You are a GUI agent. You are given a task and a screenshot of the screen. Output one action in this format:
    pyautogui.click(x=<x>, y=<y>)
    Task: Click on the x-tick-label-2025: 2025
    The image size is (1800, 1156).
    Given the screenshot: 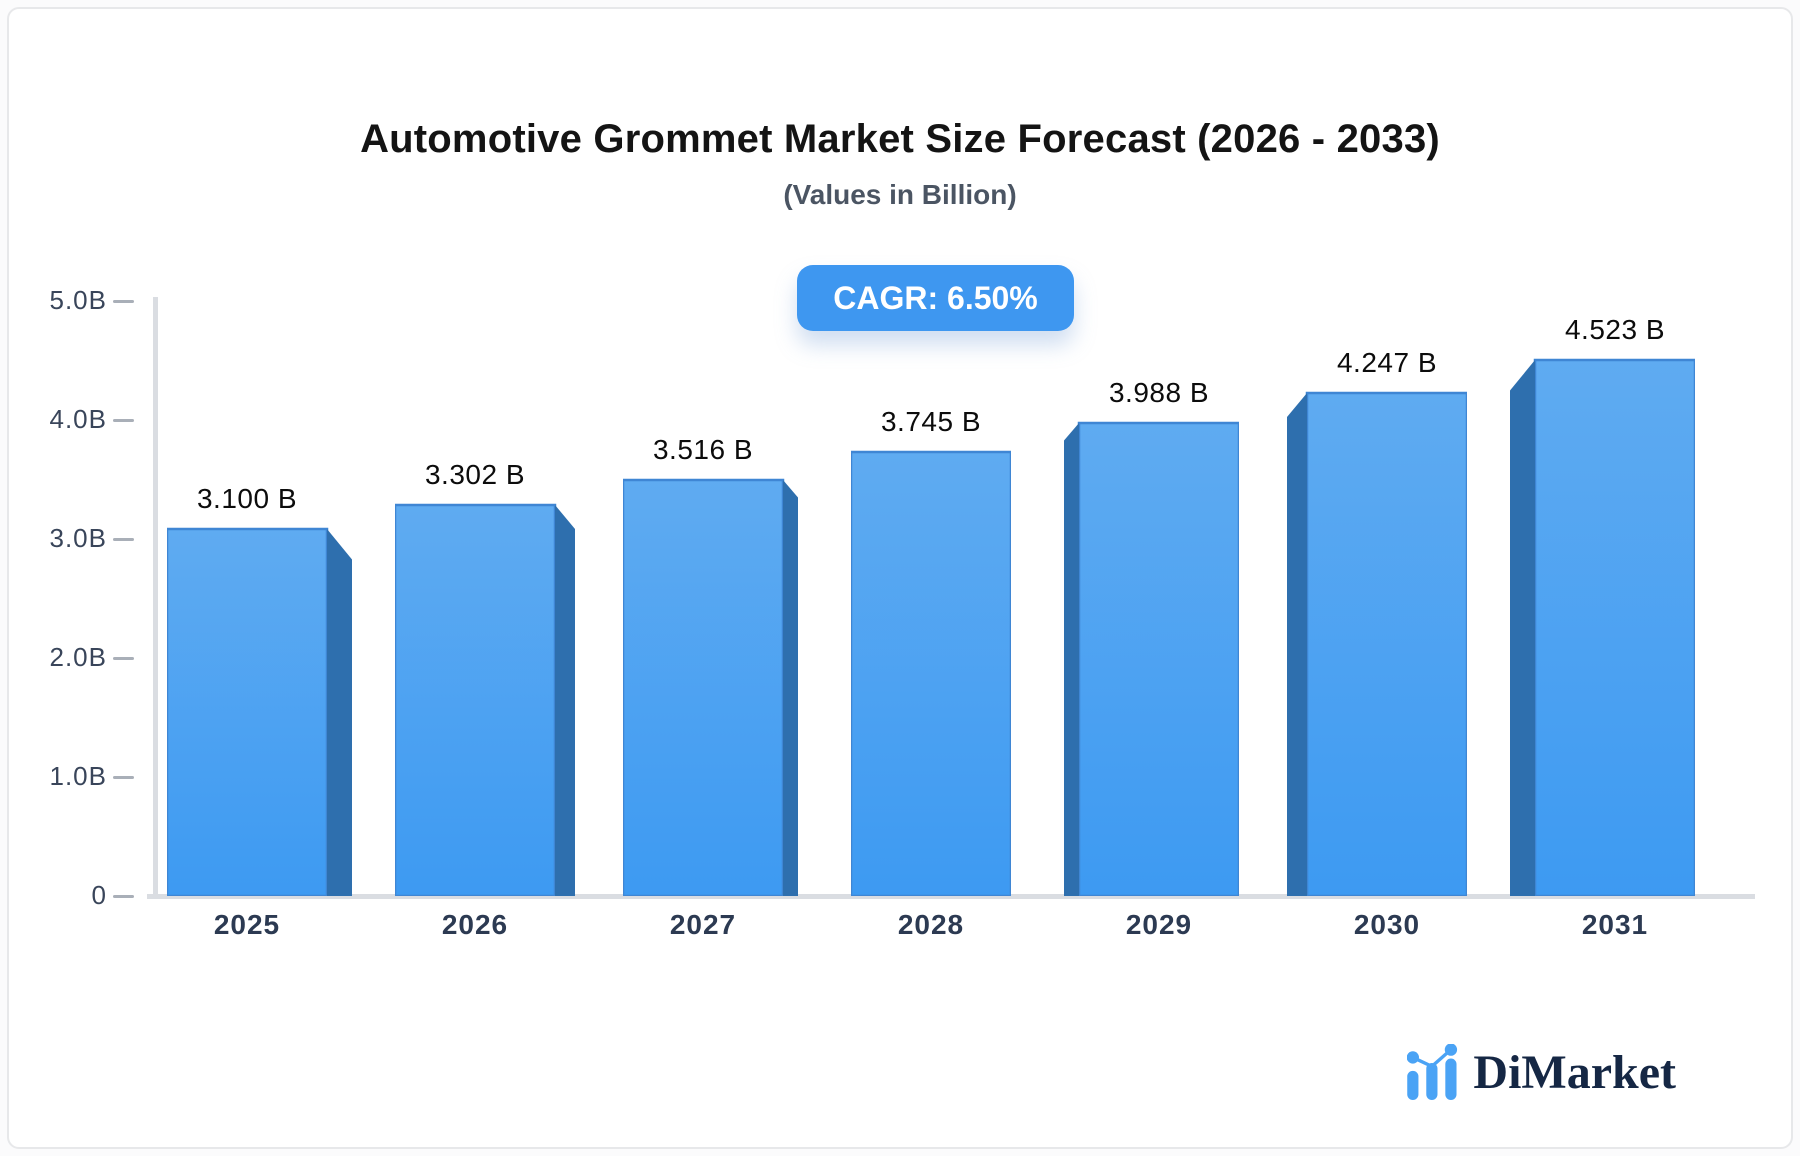 What is the action you would take?
    pyautogui.click(x=247, y=924)
    